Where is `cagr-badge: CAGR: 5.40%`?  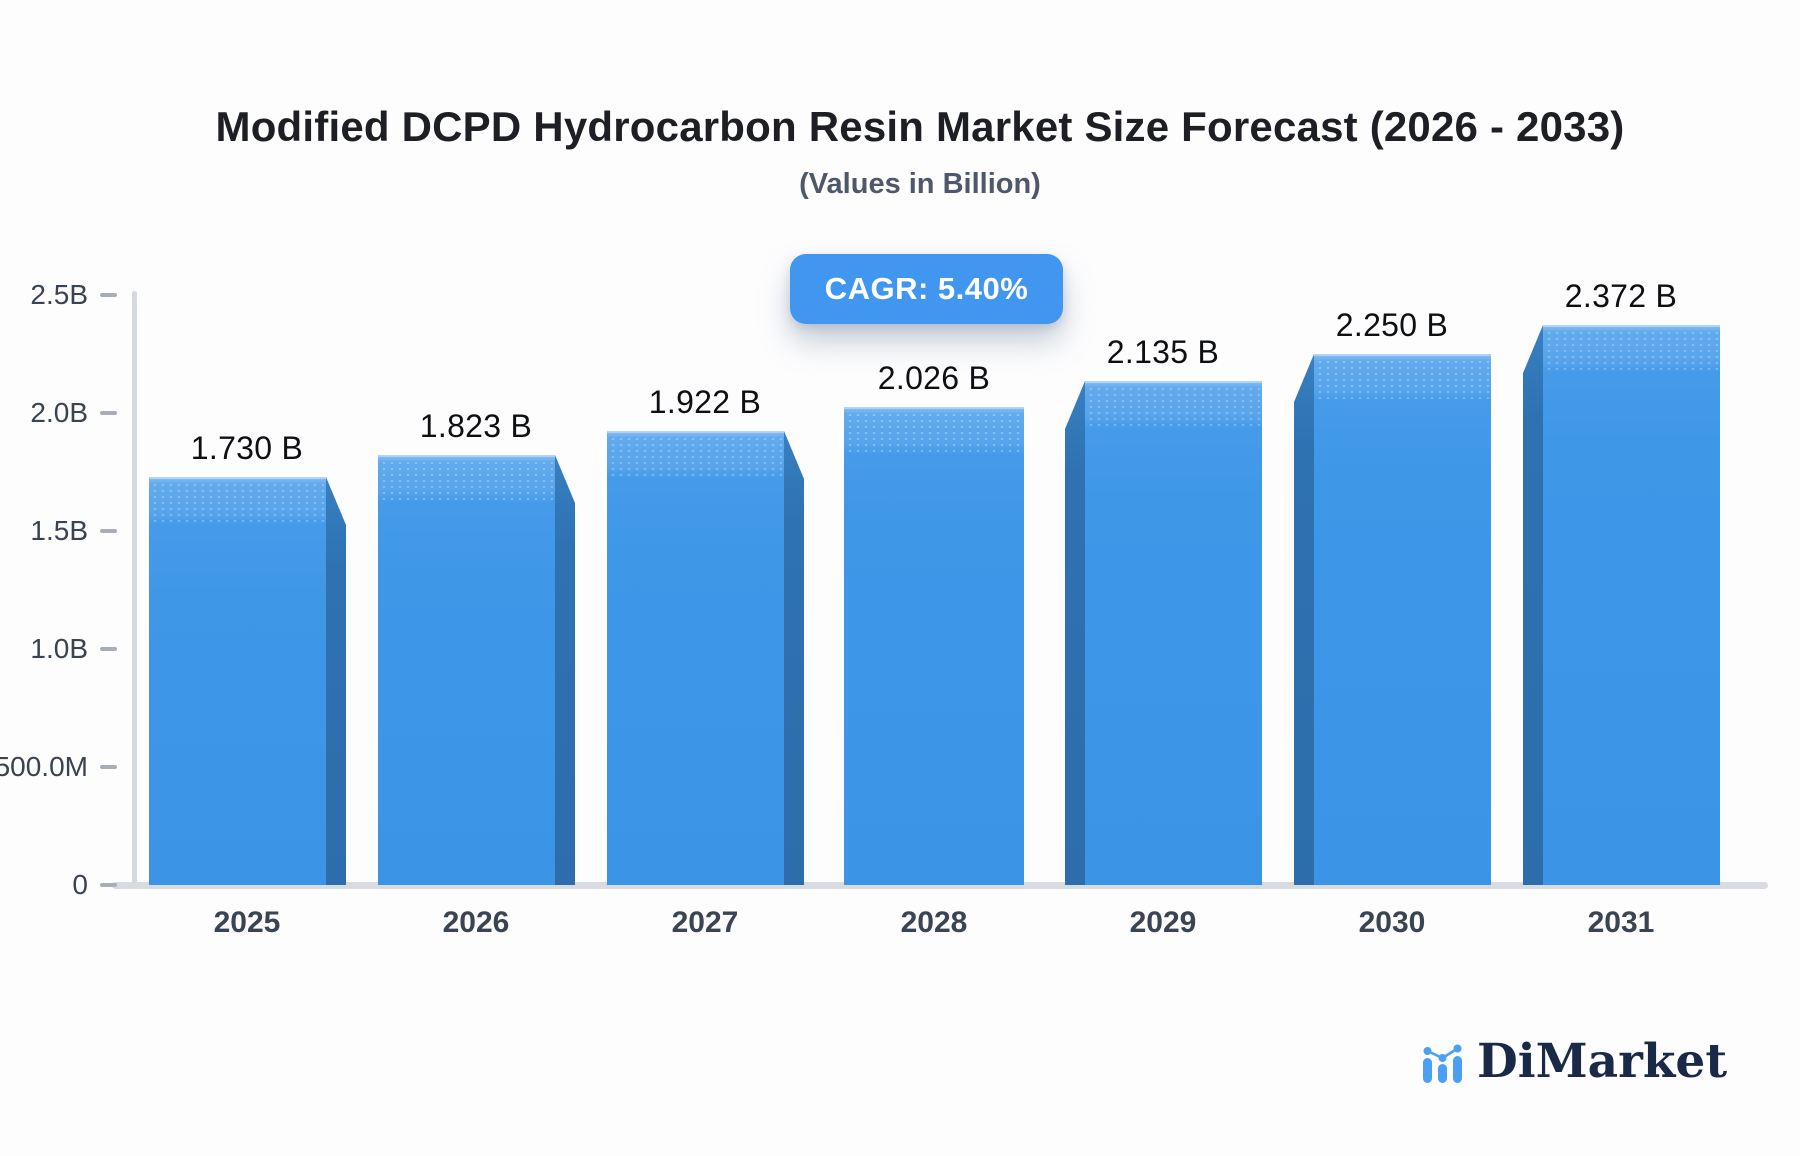
cagr-badge: CAGR: 5.40% is located at coordinates (926, 289).